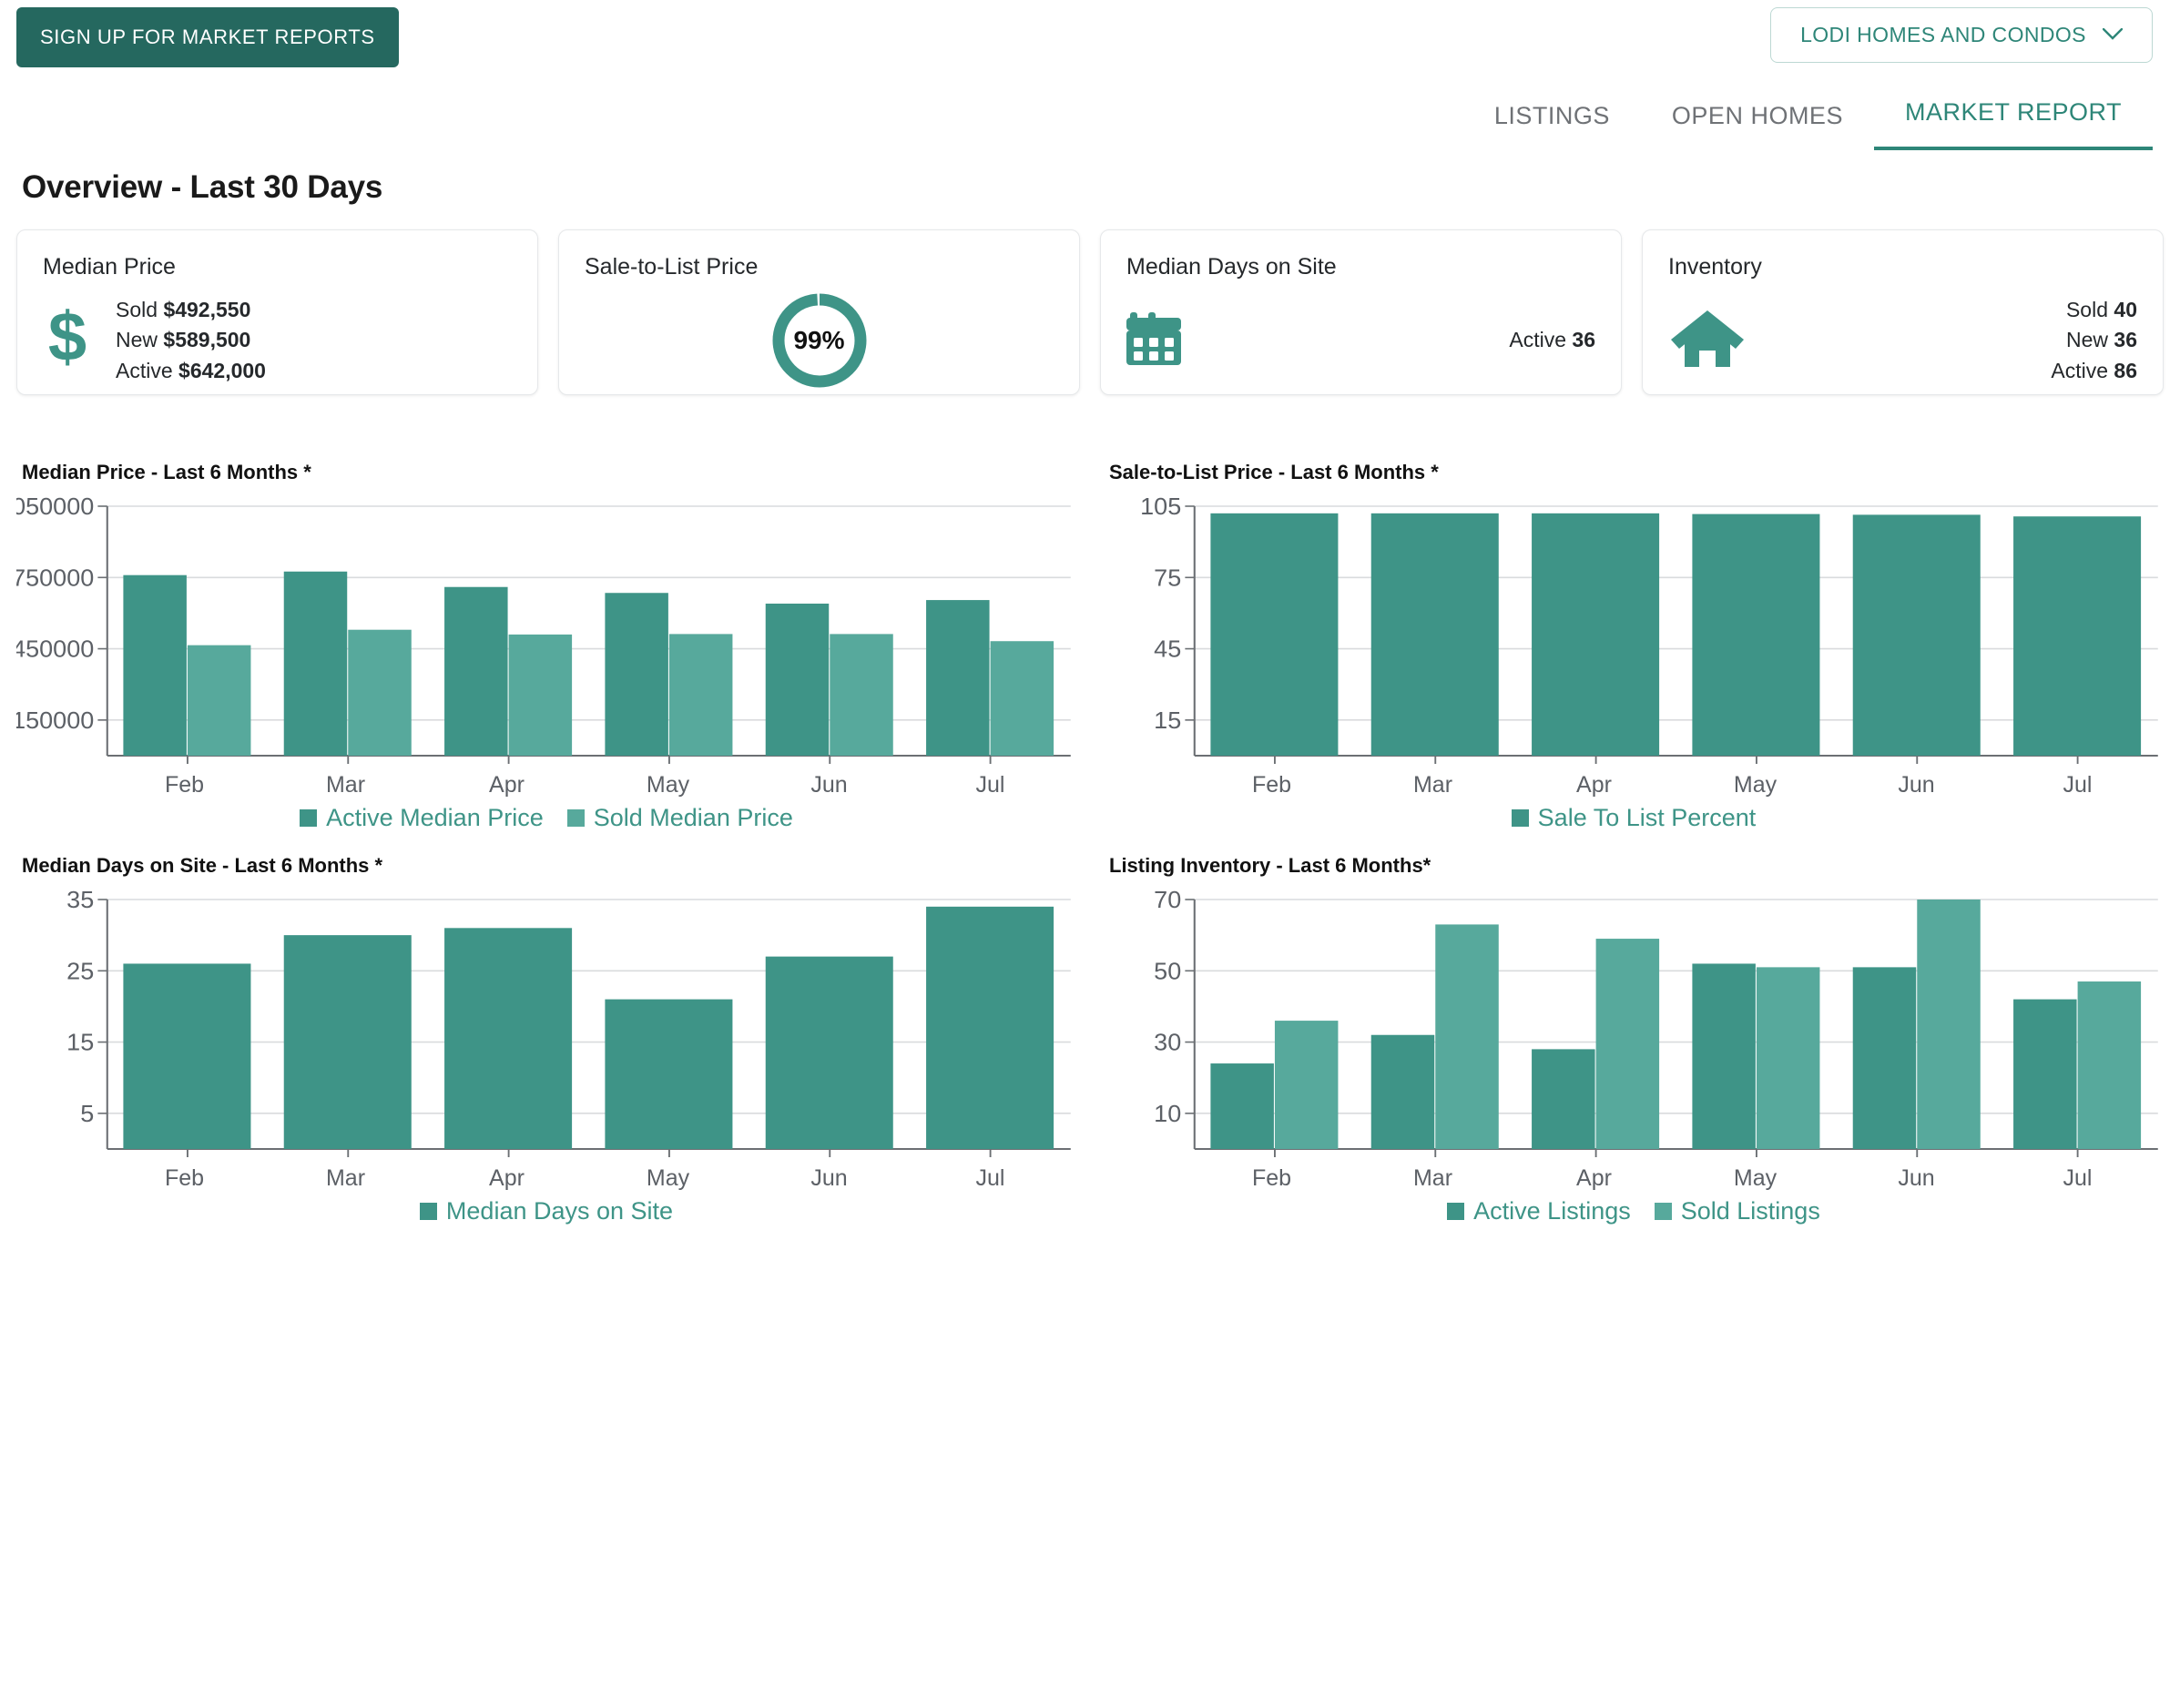 The image size is (2180, 1708). I want to click on row-value-new: $589,500, so click(207, 340).